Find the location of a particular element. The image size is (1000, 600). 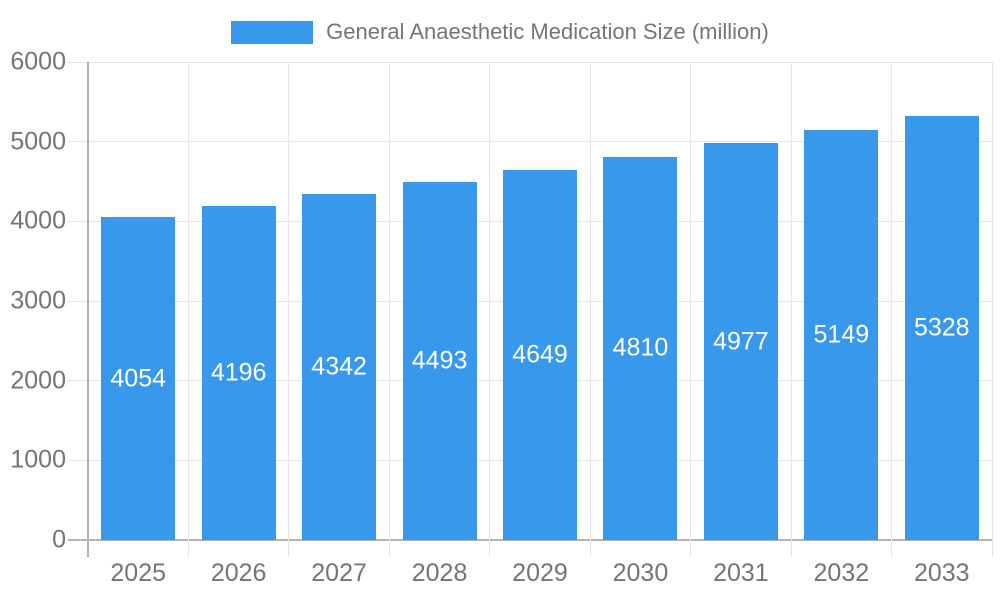

bar-value-label: 4342 is located at coordinates (339, 366).